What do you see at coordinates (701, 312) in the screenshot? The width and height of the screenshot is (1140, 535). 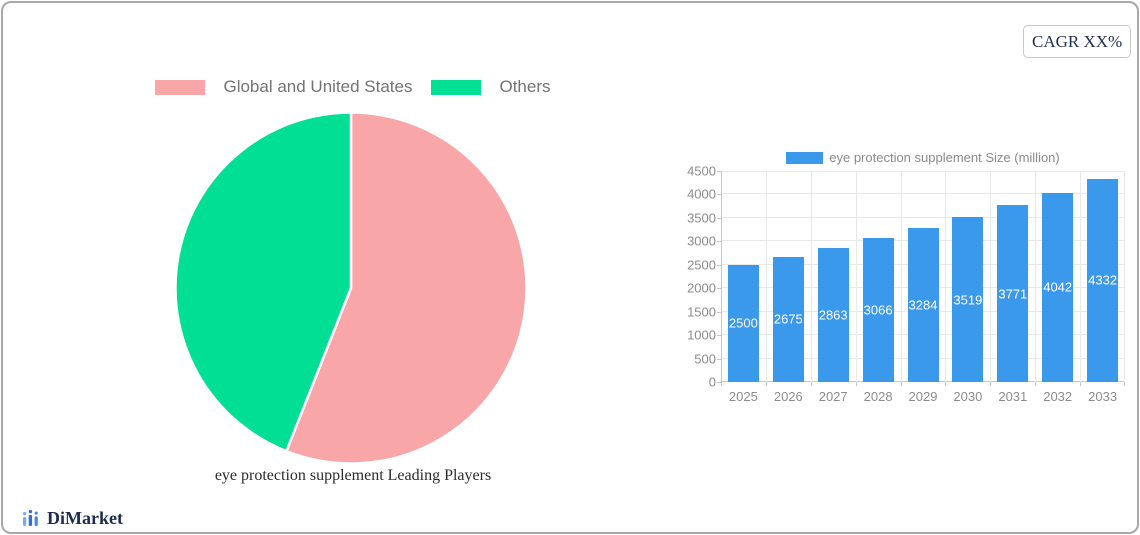 I see `y-axis-label: 1500` at bounding box center [701, 312].